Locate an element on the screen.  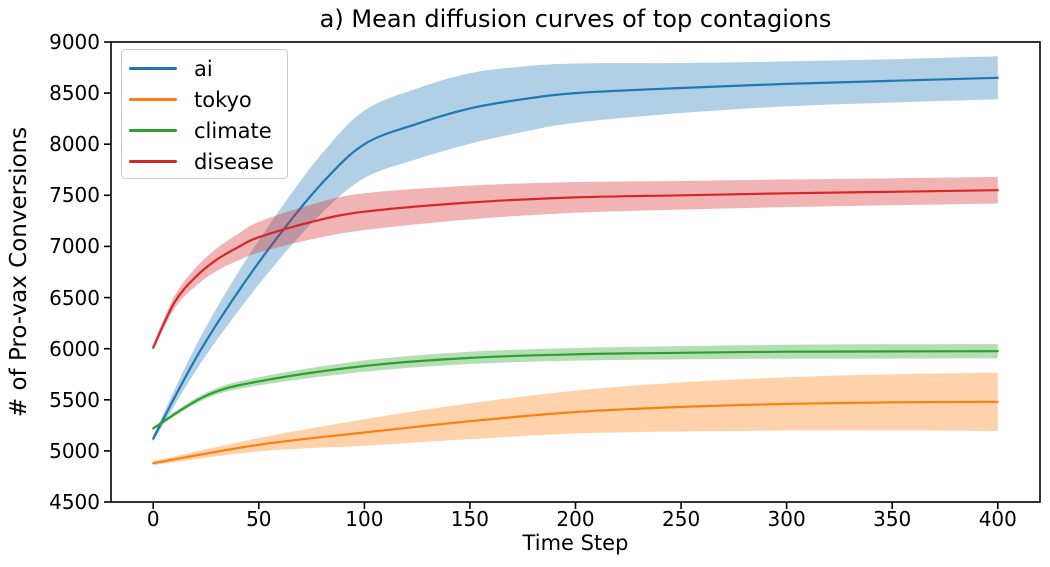
series-band-tokyo is located at coordinates (575, 419).